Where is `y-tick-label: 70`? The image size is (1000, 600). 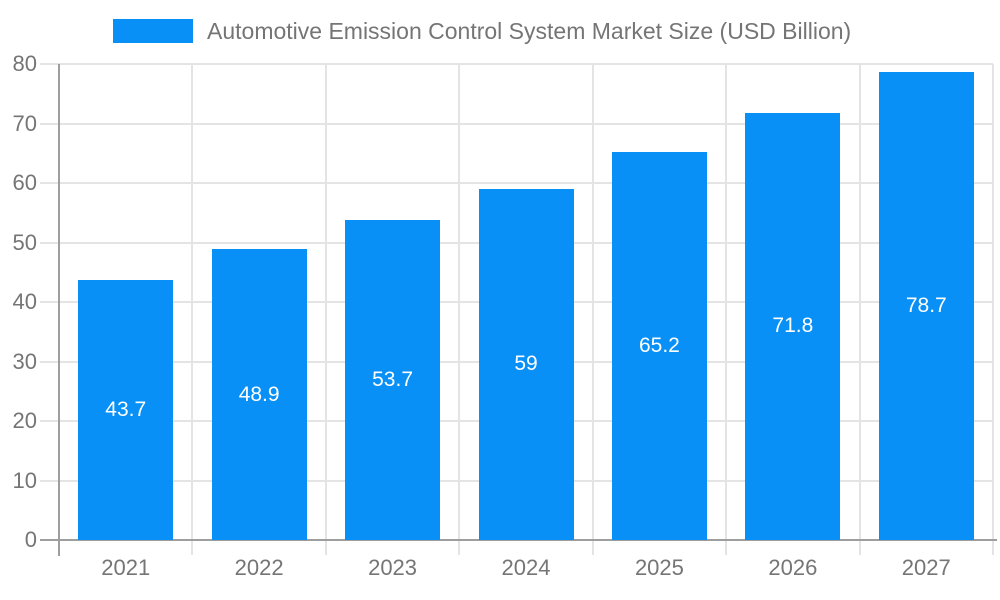
y-tick-label: 70 is located at coordinates (24, 123).